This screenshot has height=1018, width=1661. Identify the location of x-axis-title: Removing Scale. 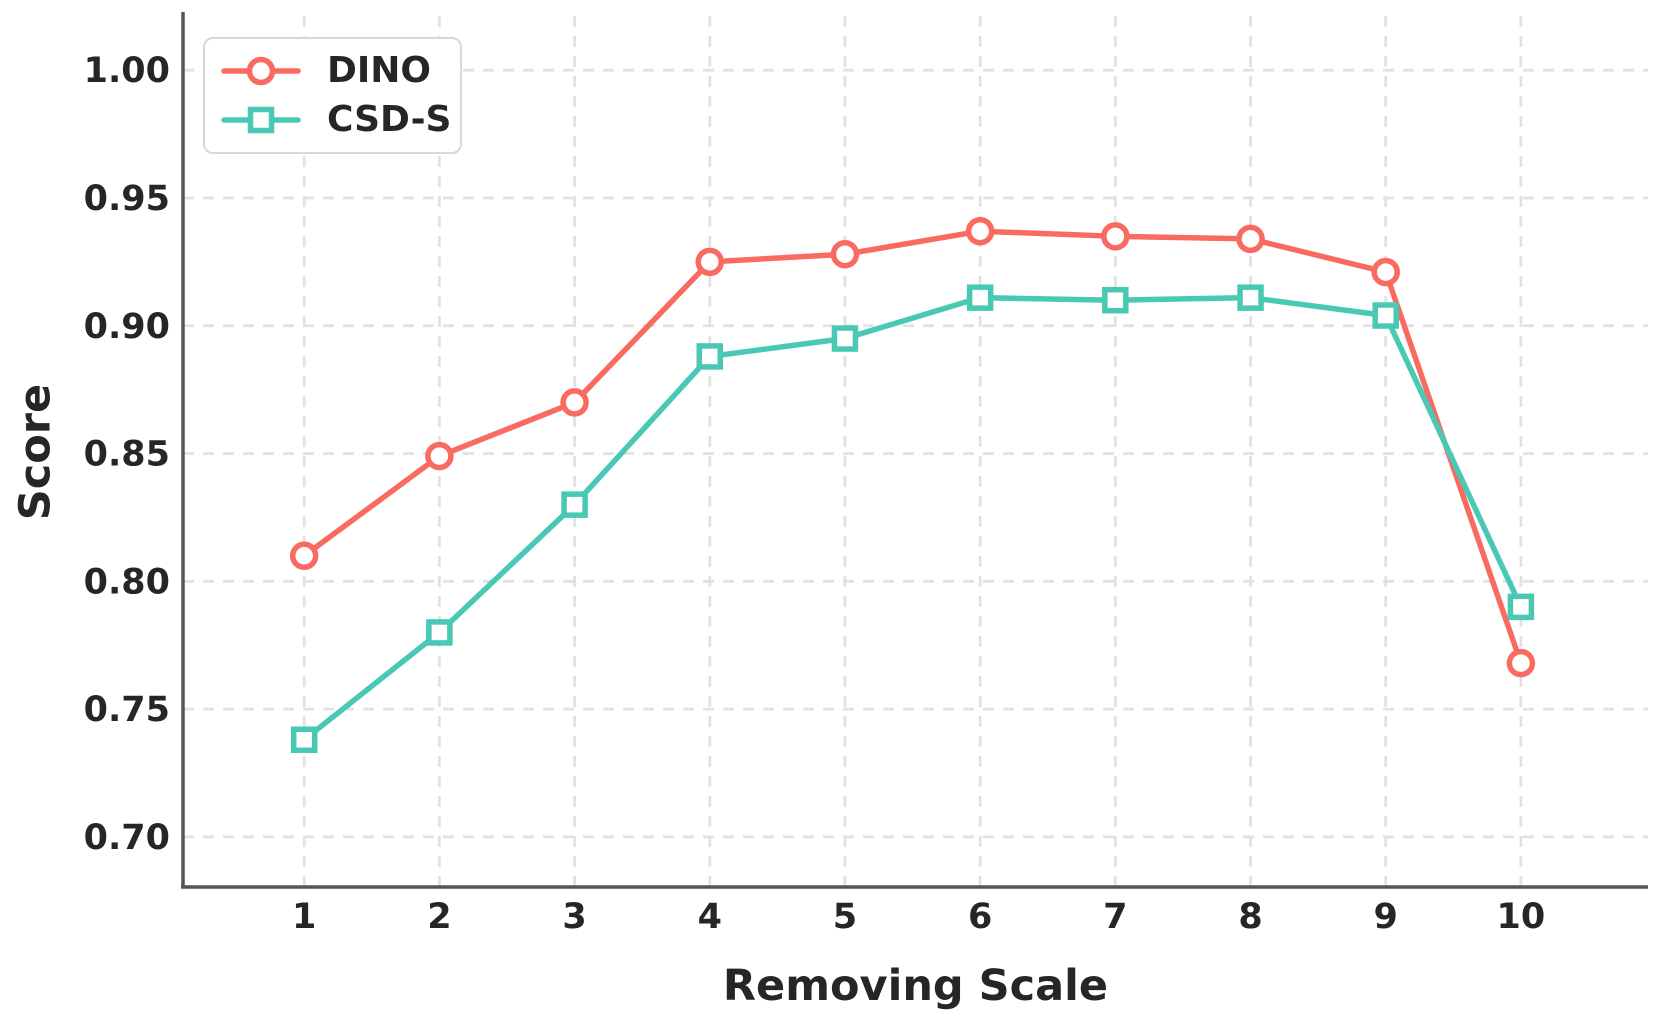
(915, 986).